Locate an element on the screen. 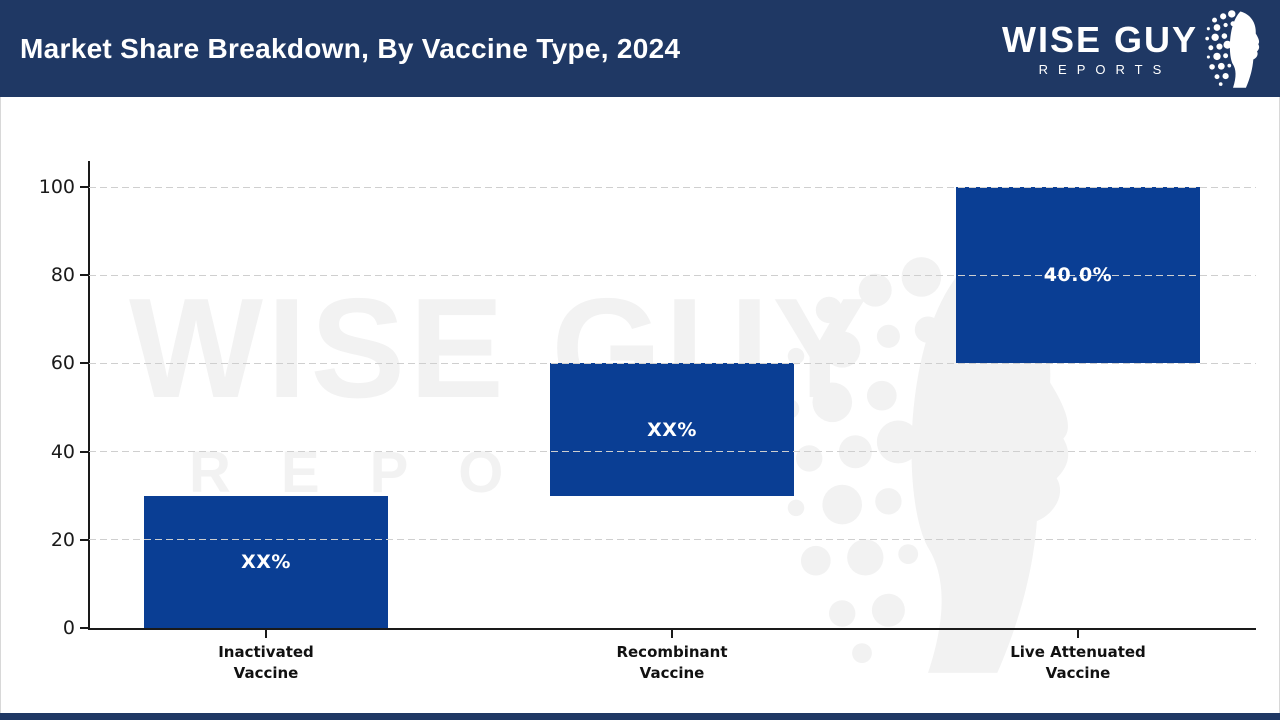 This screenshot has width=1280, height=720. y-axis-spine is located at coordinates (89, 395).